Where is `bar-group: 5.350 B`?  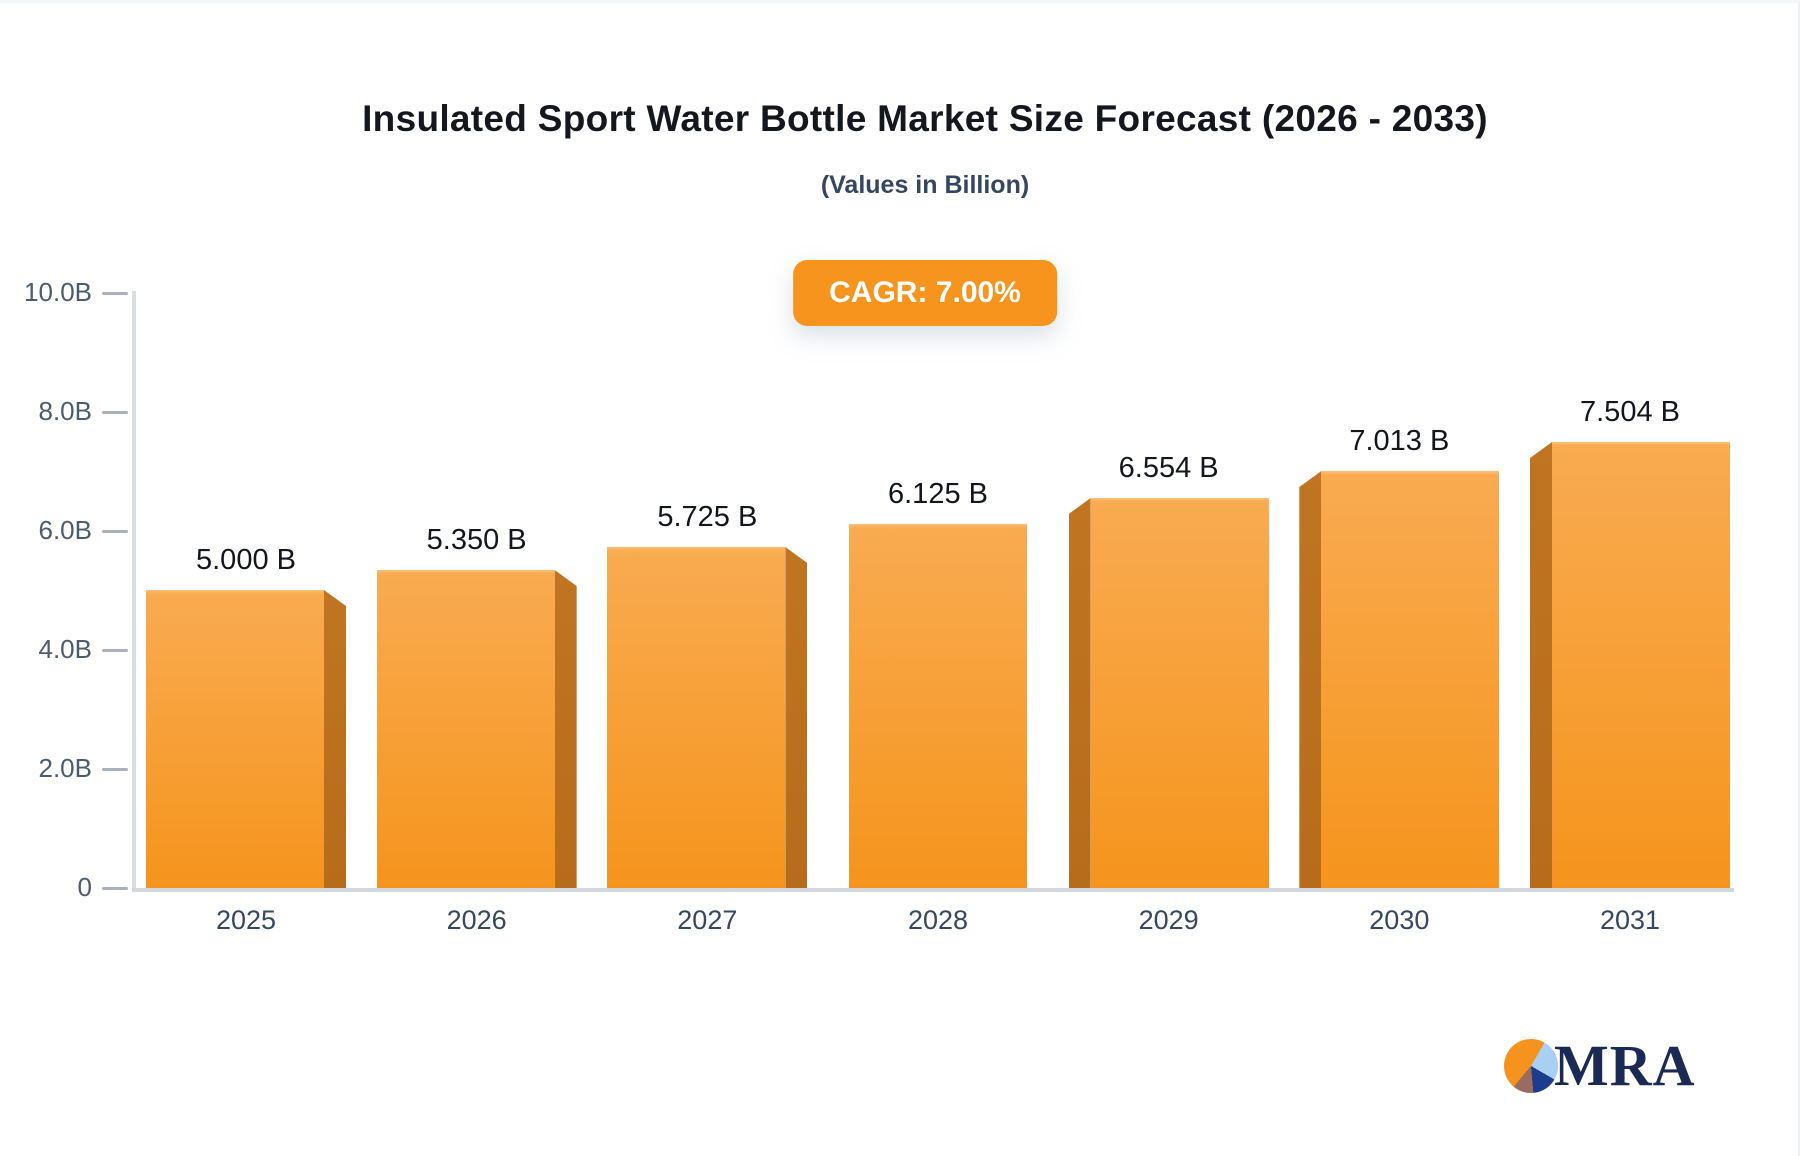 bar-group: 5.350 B is located at coordinates (476, 706).